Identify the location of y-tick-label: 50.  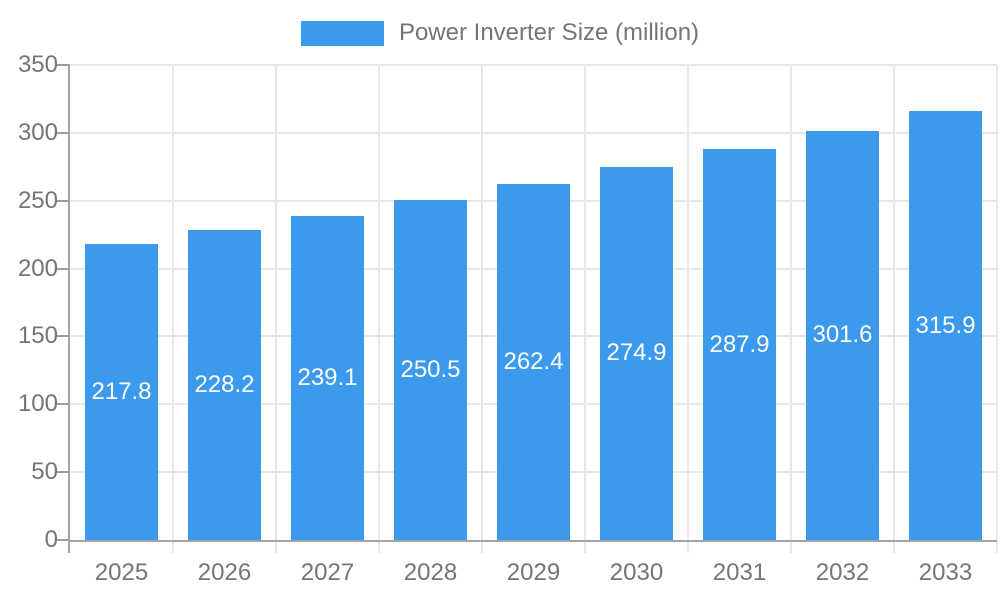
(44, 472).